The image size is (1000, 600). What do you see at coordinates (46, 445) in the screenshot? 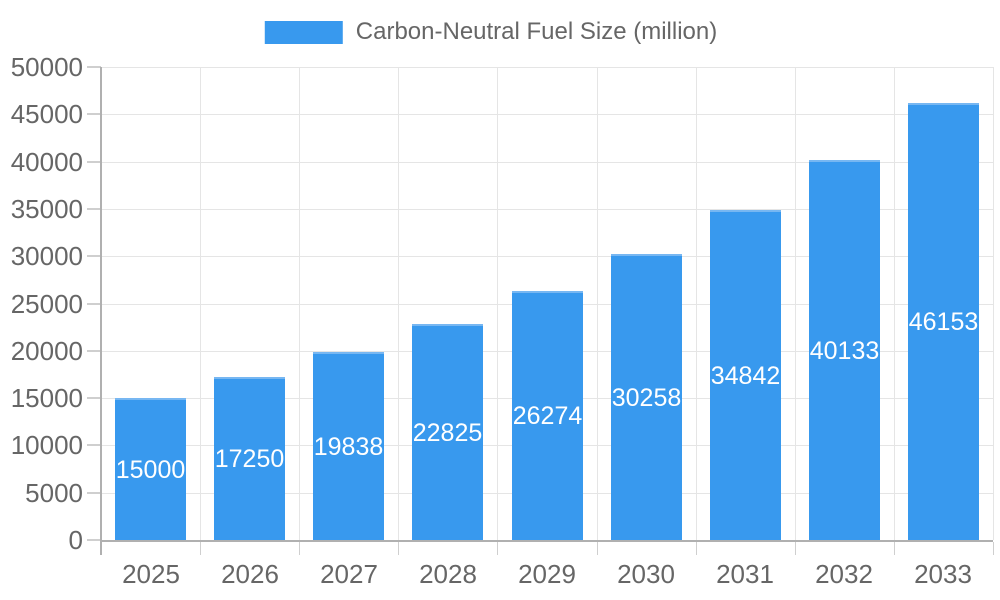
I see `y-tick-label: 10000` at bounding box center [46, 445].